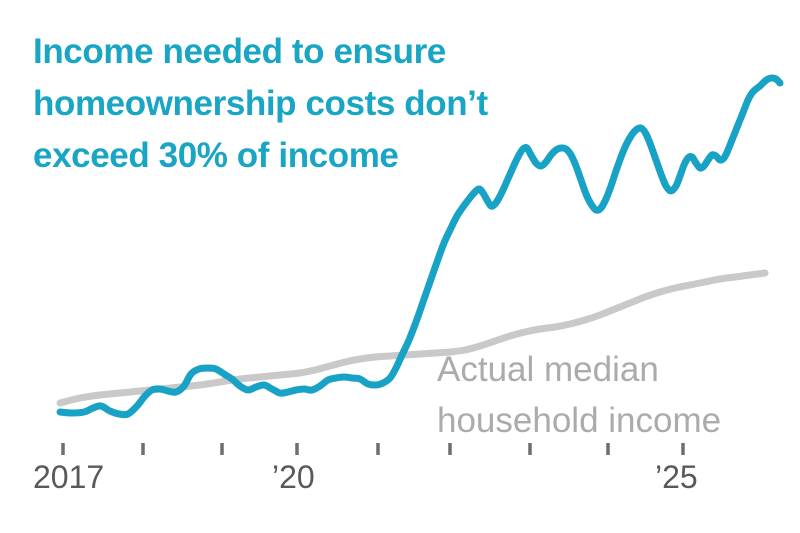 This screenshot has width=800, height=533. Describe the element at coordinates (69, 477) in the screenshot. I see `x-axis-tick-label-2017: 2017` at that location.